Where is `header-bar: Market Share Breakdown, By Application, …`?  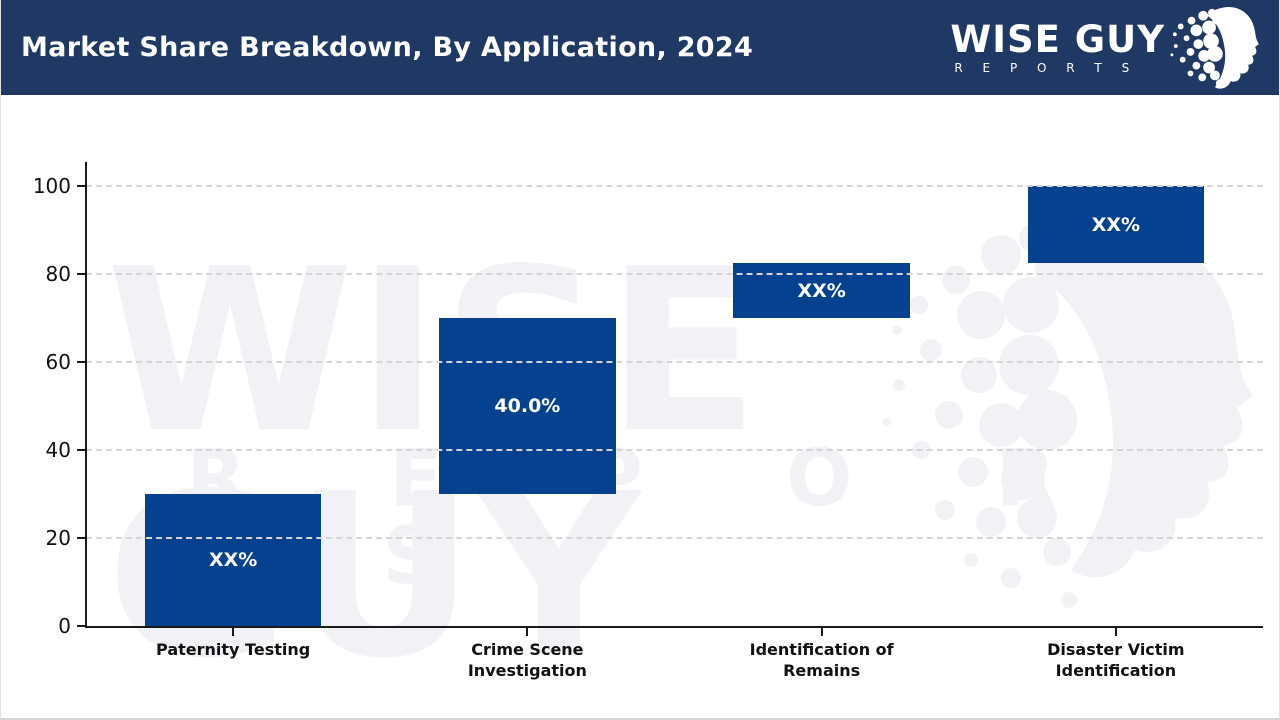
header-bar: Market Share Breakdown, By Application, … is located at coordinates (640, 47).